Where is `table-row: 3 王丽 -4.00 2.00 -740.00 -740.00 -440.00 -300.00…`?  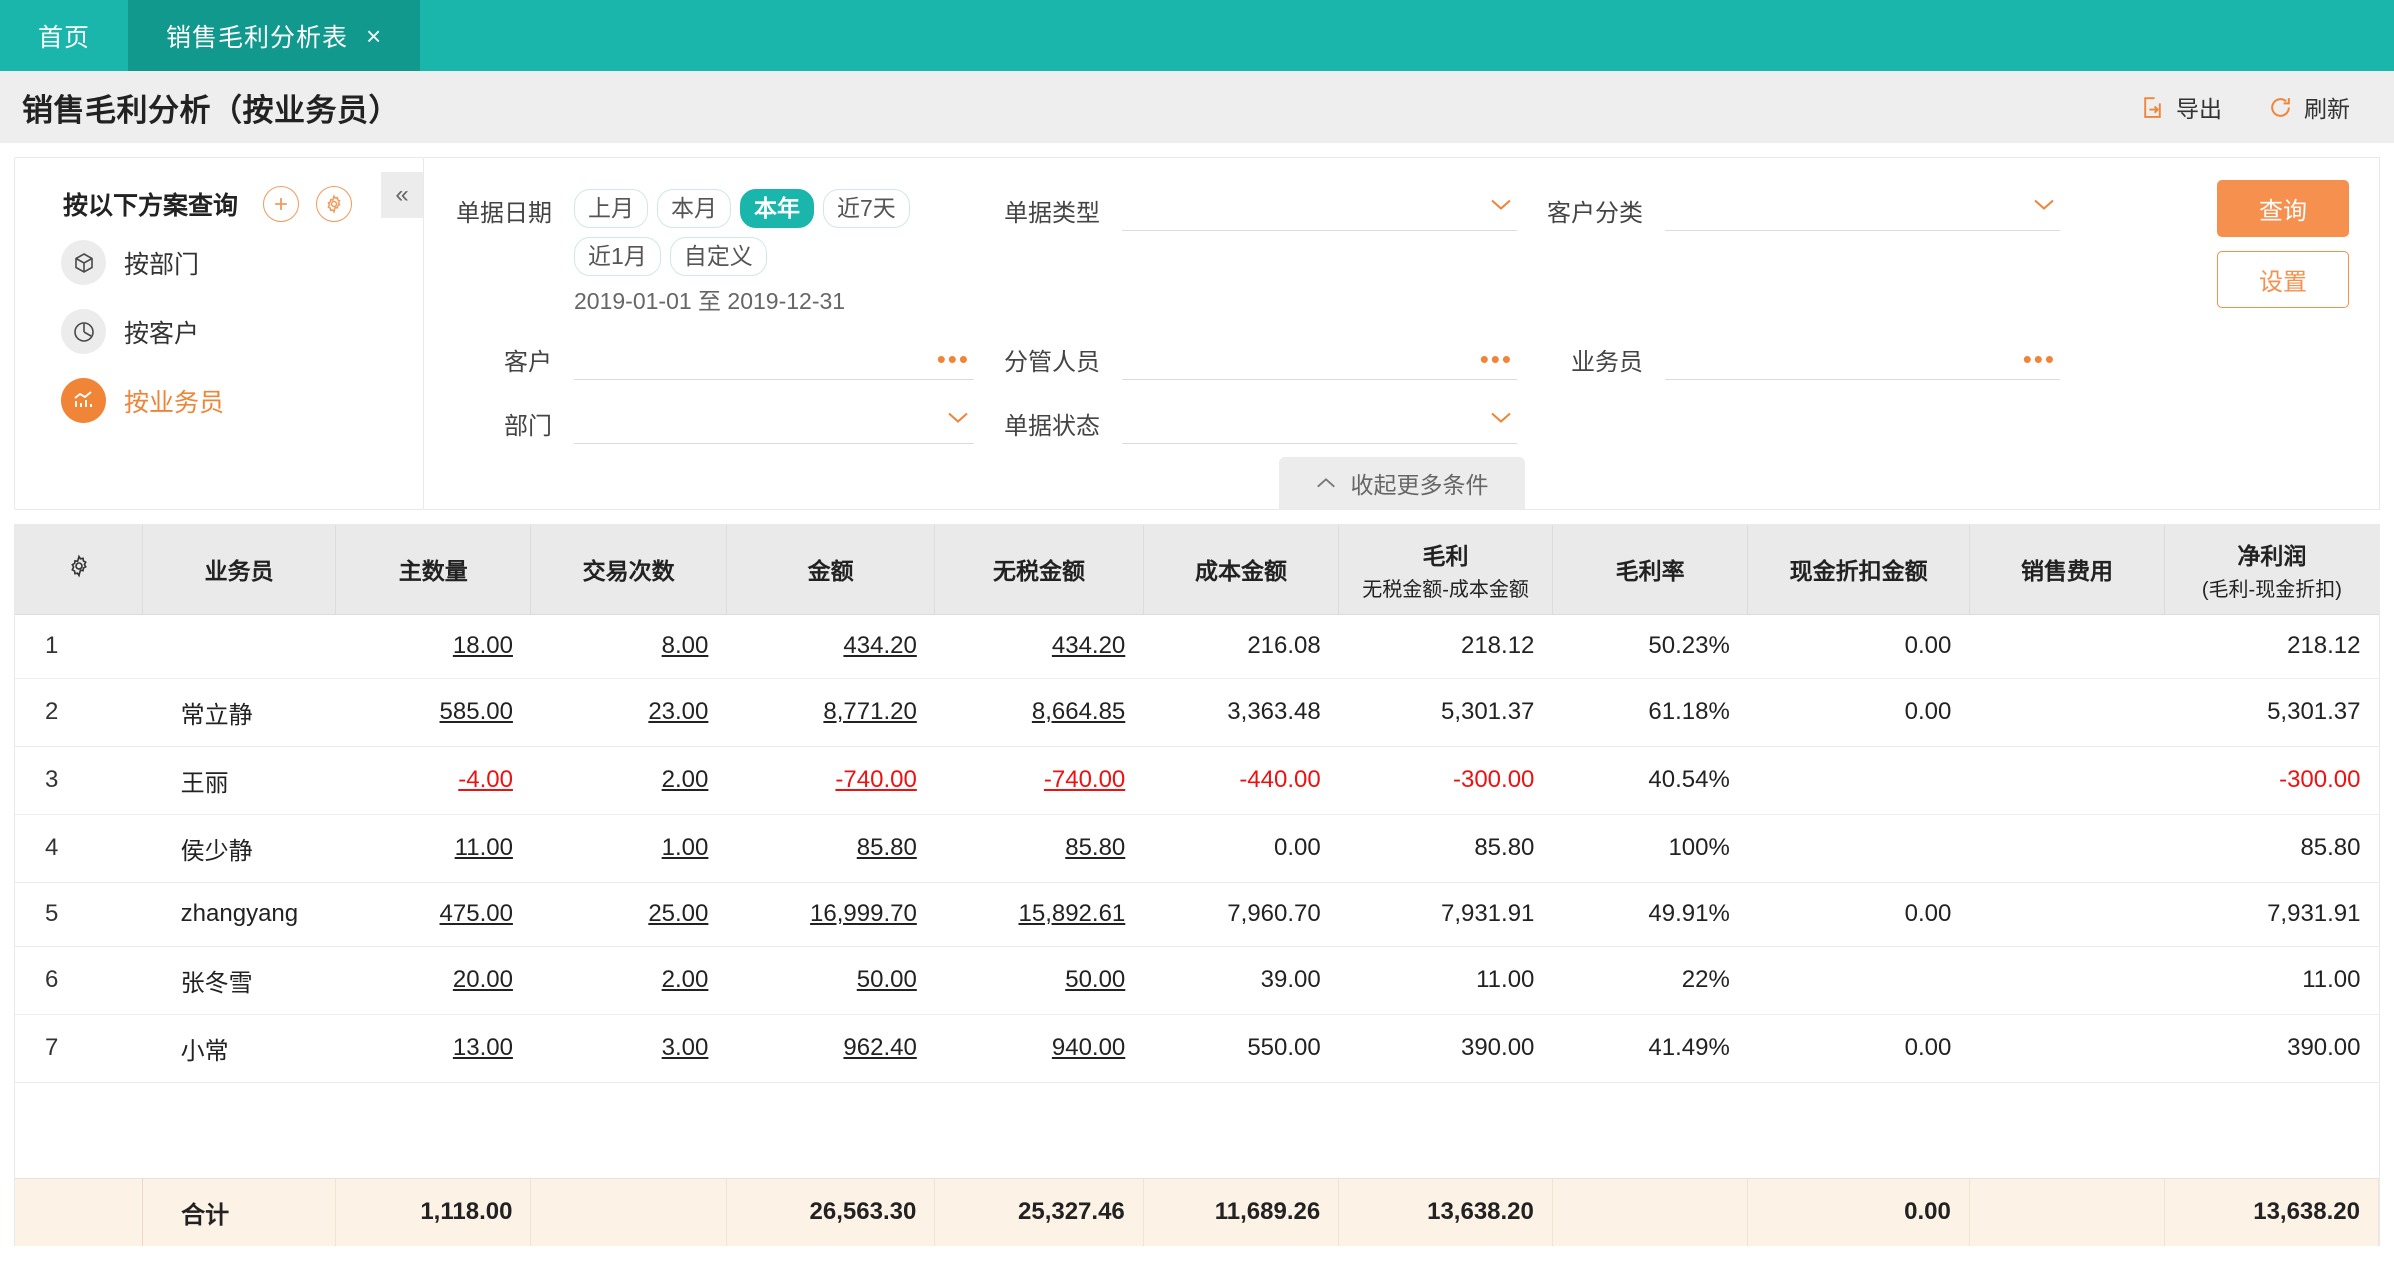
table-row: 3 王丽 -4.00 2.00 -740.00 -740.00 -440.00 -300.00… is located at coordinates (1197, 780).